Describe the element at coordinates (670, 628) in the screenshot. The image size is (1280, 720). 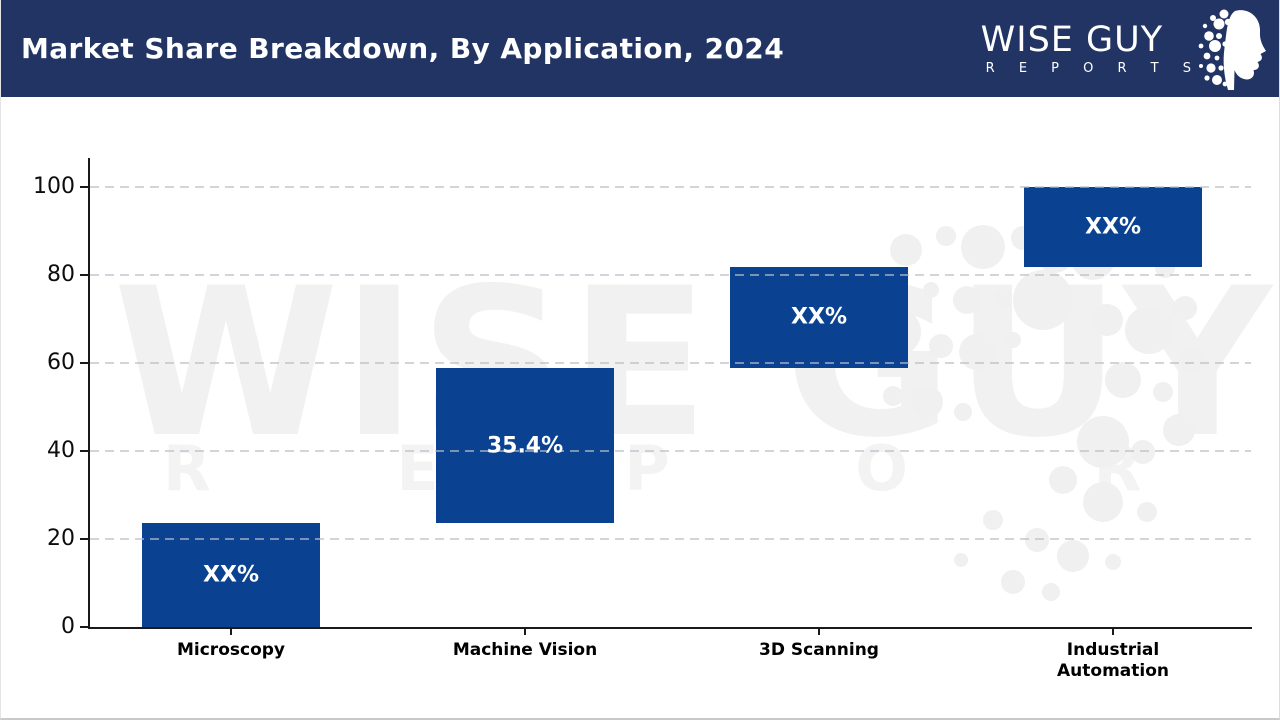
I see `x-axis-line` at that location.